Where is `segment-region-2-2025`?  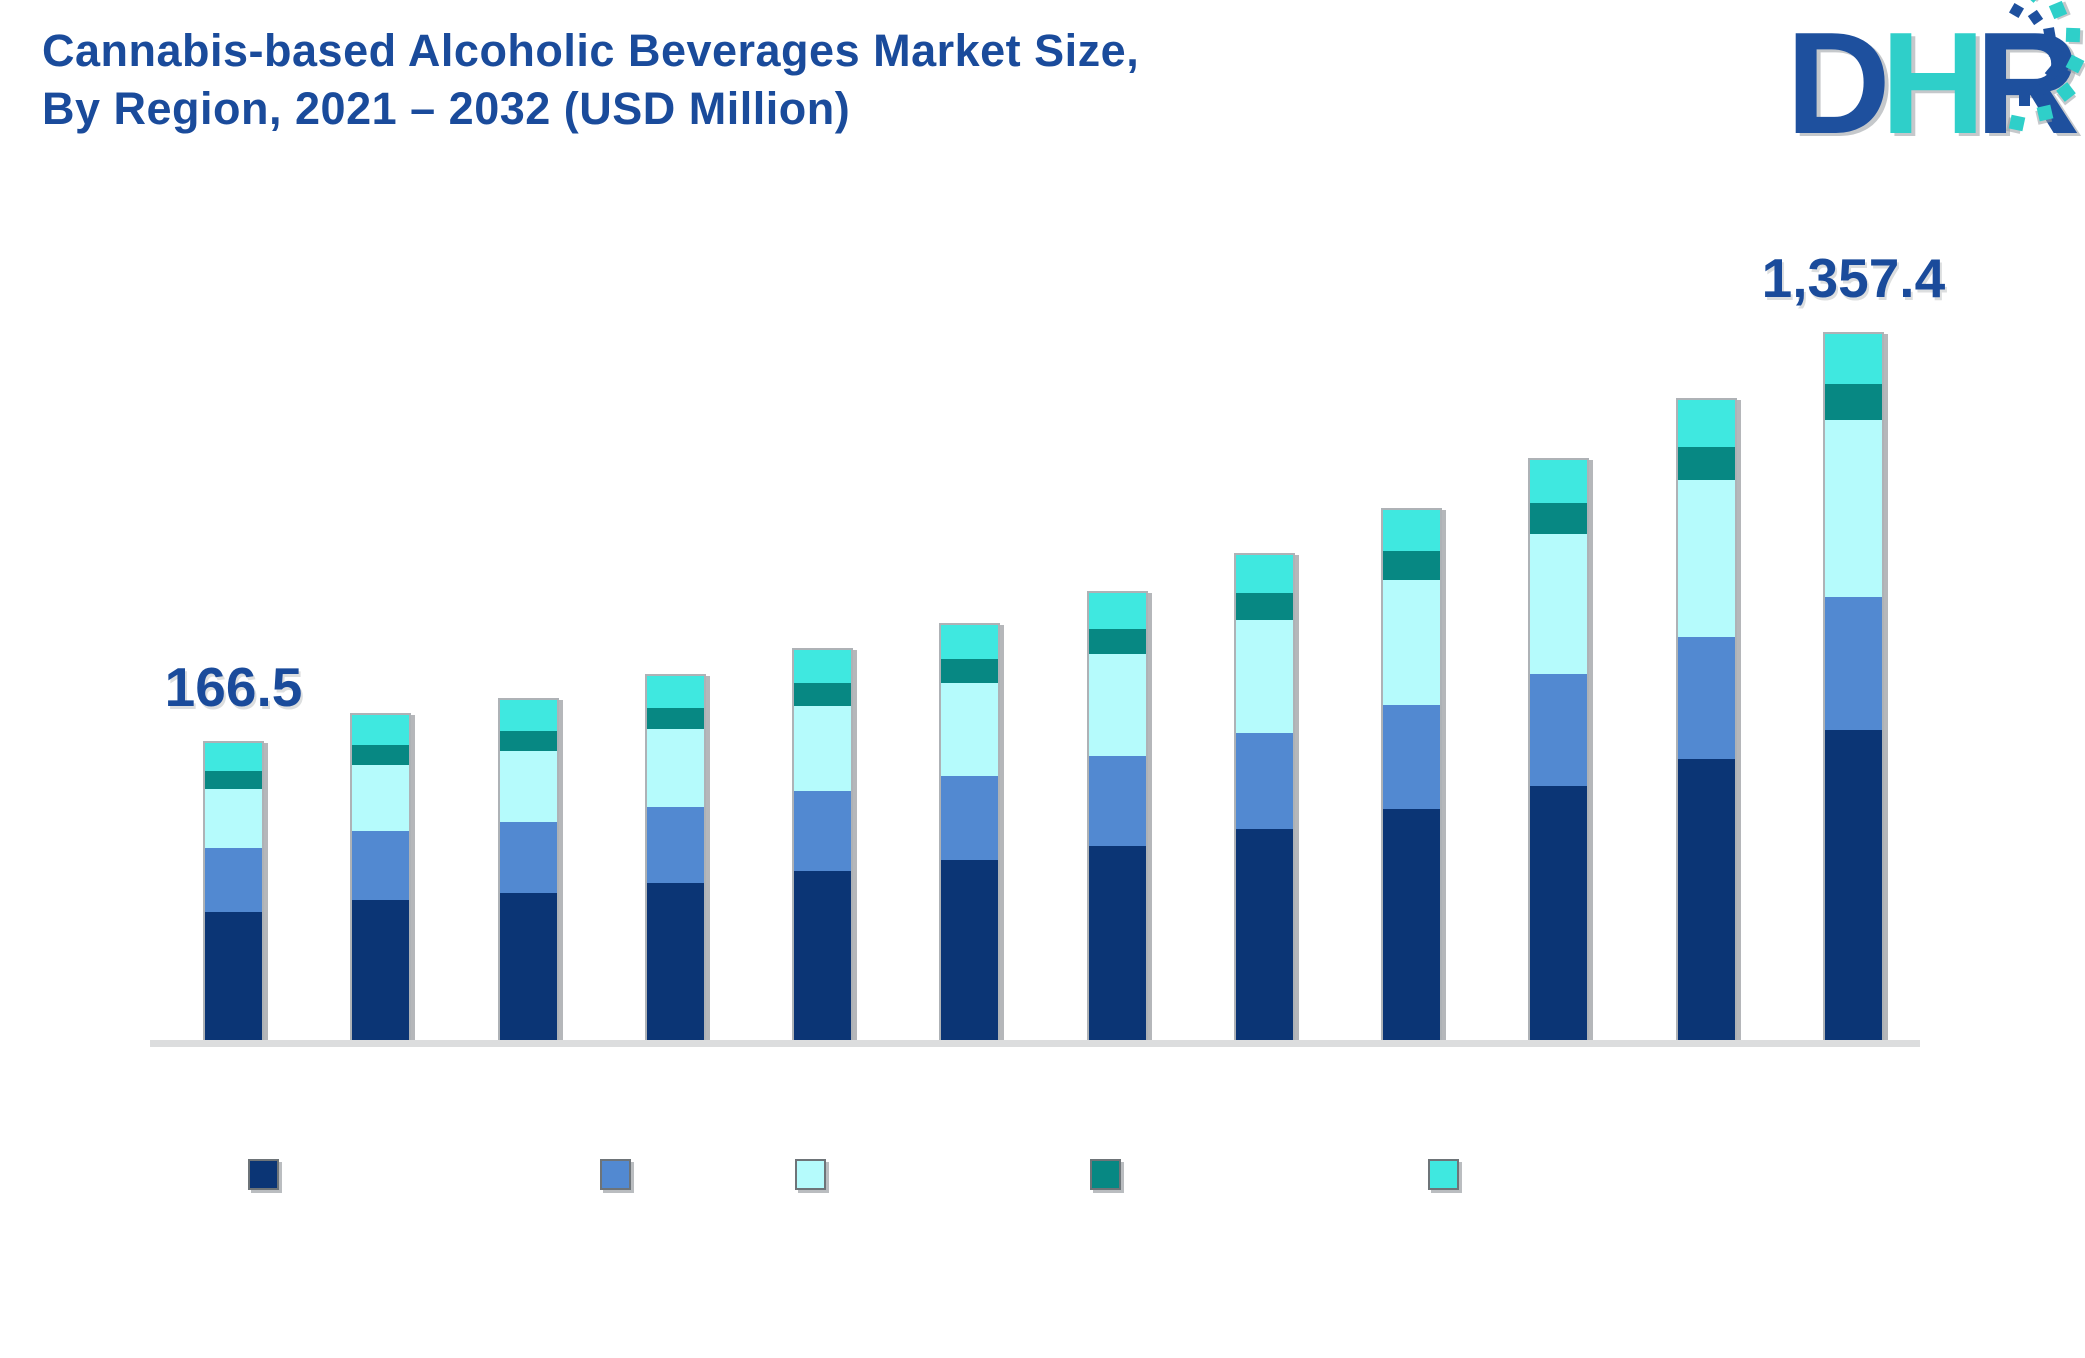
segment-region-2-2025 is located at coordinates (823, 831).